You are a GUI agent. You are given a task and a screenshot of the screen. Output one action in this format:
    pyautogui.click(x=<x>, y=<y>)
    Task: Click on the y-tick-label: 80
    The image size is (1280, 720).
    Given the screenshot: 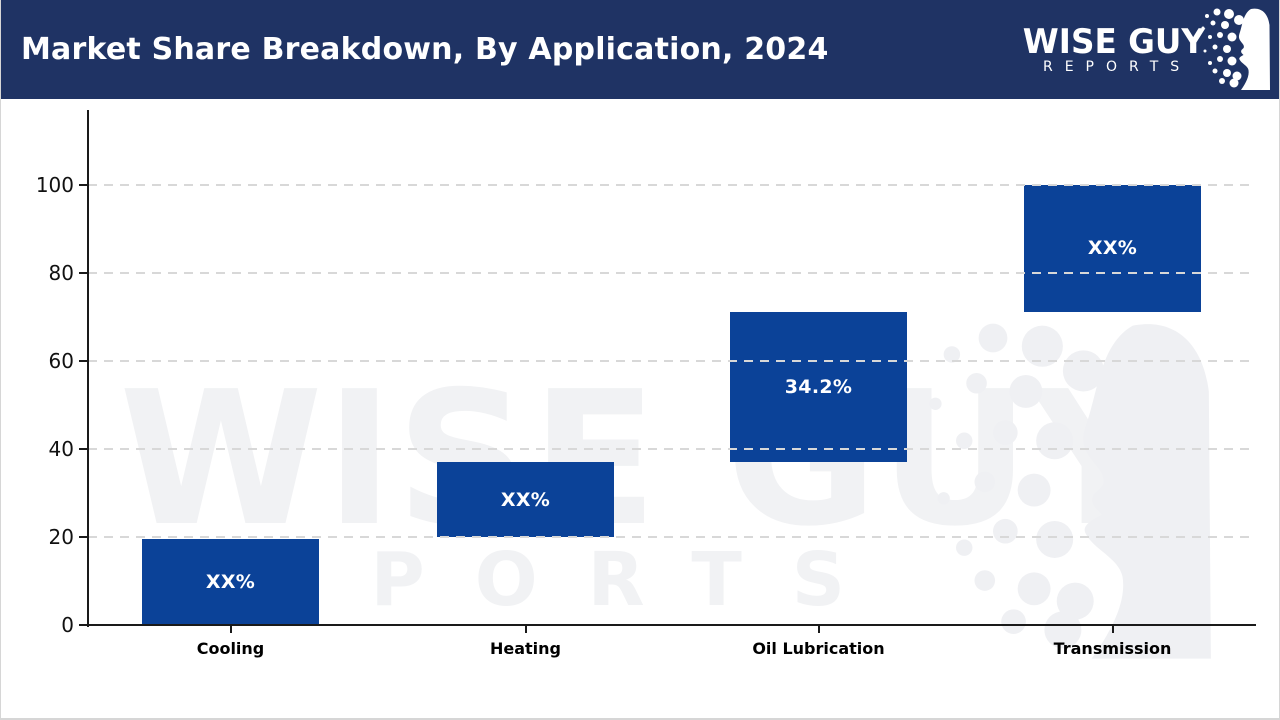 What is the action you would take?
    pyautogui.click(x=61, y=273)
    